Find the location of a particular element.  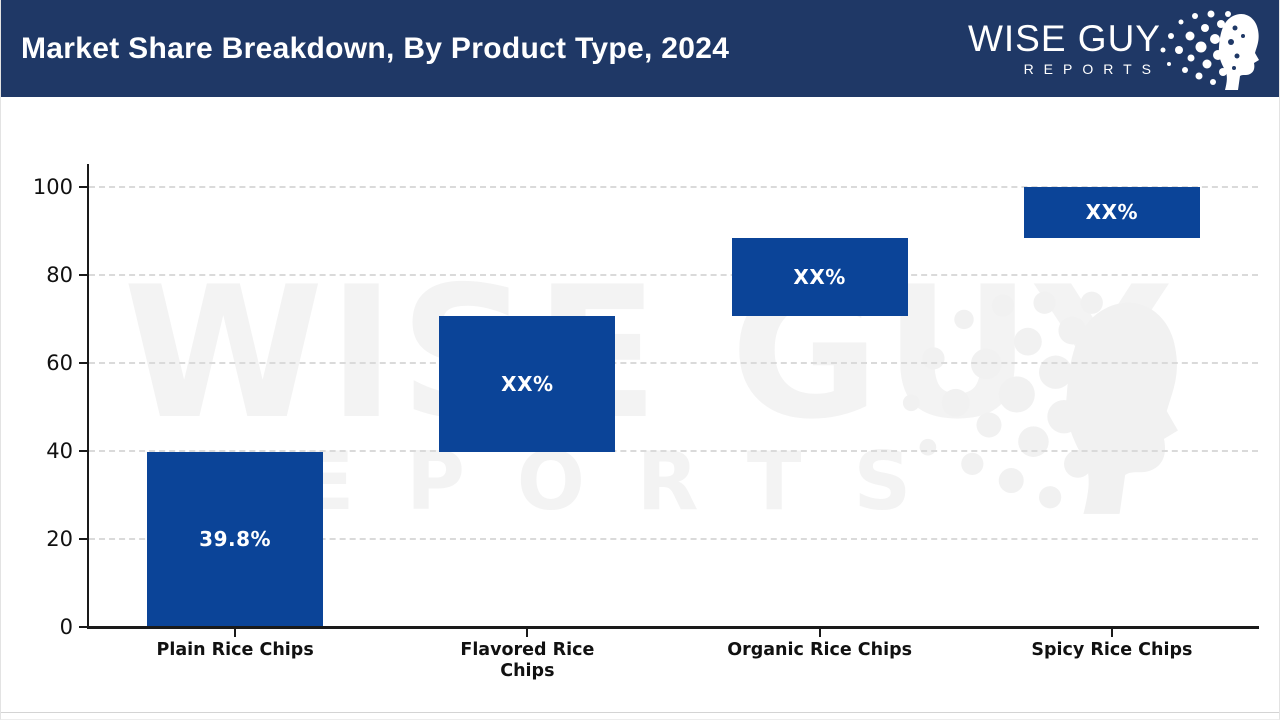

bar-label-spicy-rice-chips: XX% is located at coordinates (1112, 212).